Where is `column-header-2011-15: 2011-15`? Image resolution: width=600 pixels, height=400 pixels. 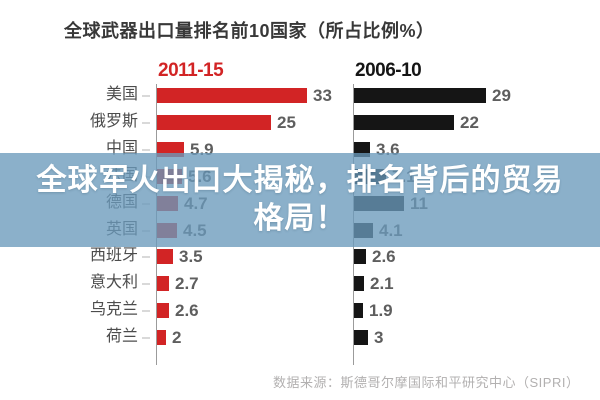
column-header-2011-15: 2011-15 is located at coordinates (191, 70).